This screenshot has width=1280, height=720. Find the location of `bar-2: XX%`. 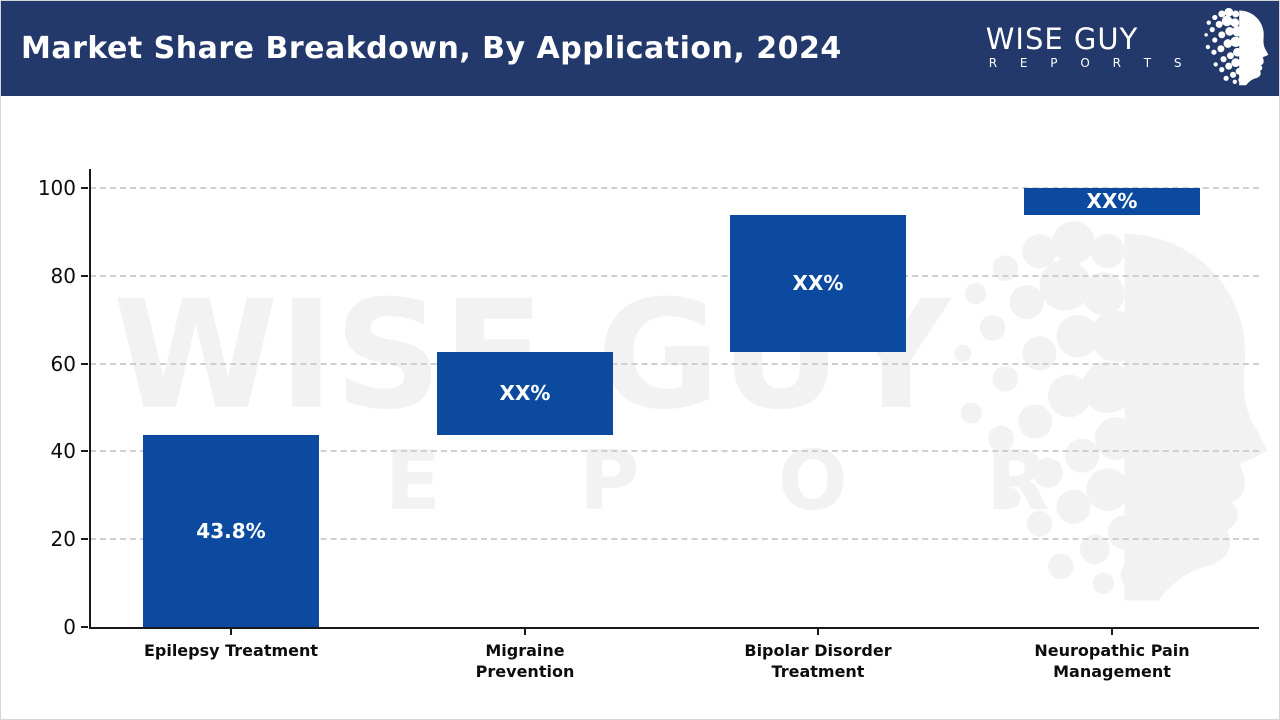

bar-2: XX% is located at coordinates (525, 393).